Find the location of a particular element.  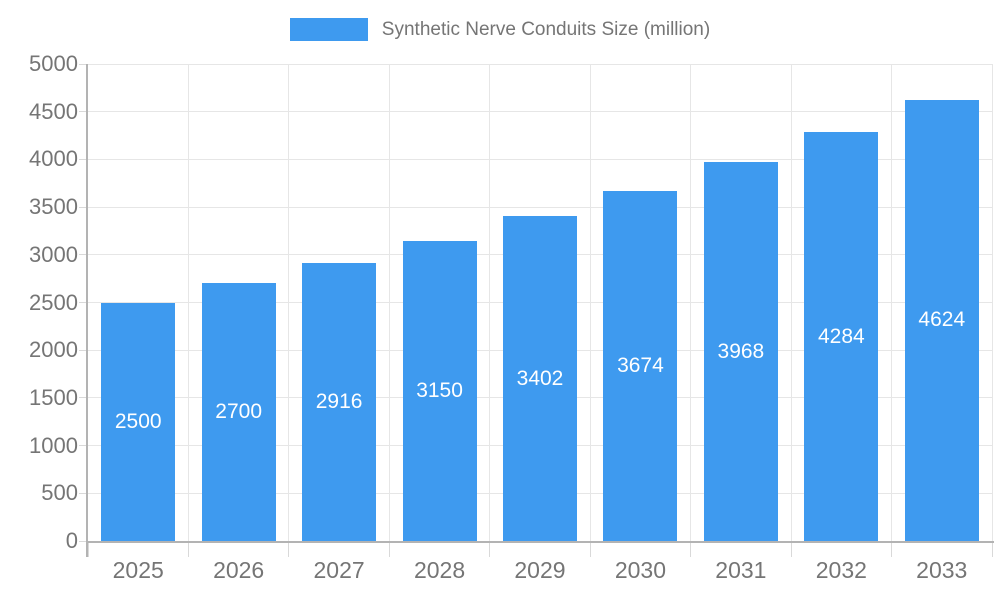

x-axis-tick-label: 2028 is located at coordinates (439, 570).